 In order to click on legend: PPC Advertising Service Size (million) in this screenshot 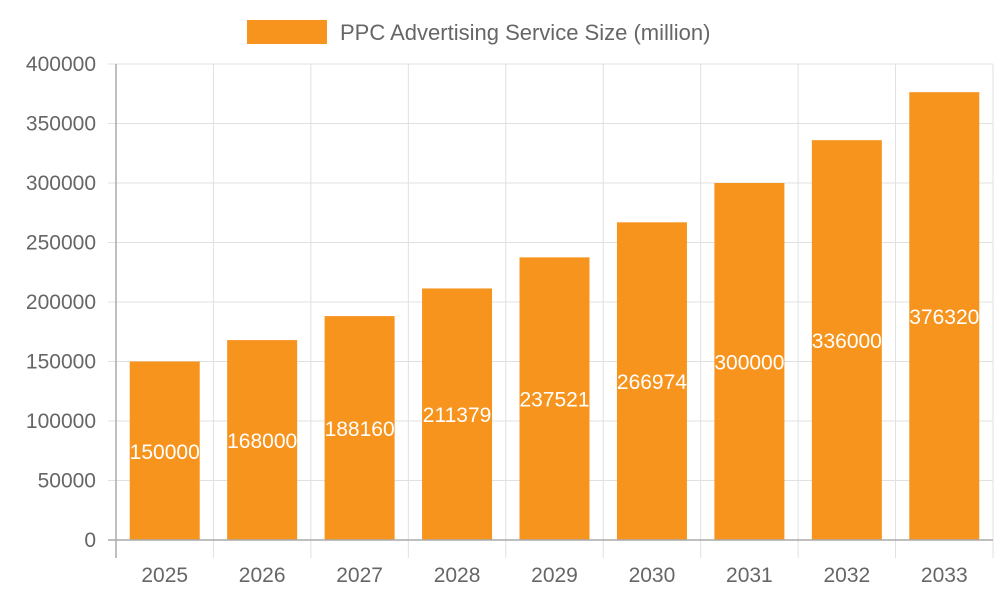, I will do `click(478, 32)`.